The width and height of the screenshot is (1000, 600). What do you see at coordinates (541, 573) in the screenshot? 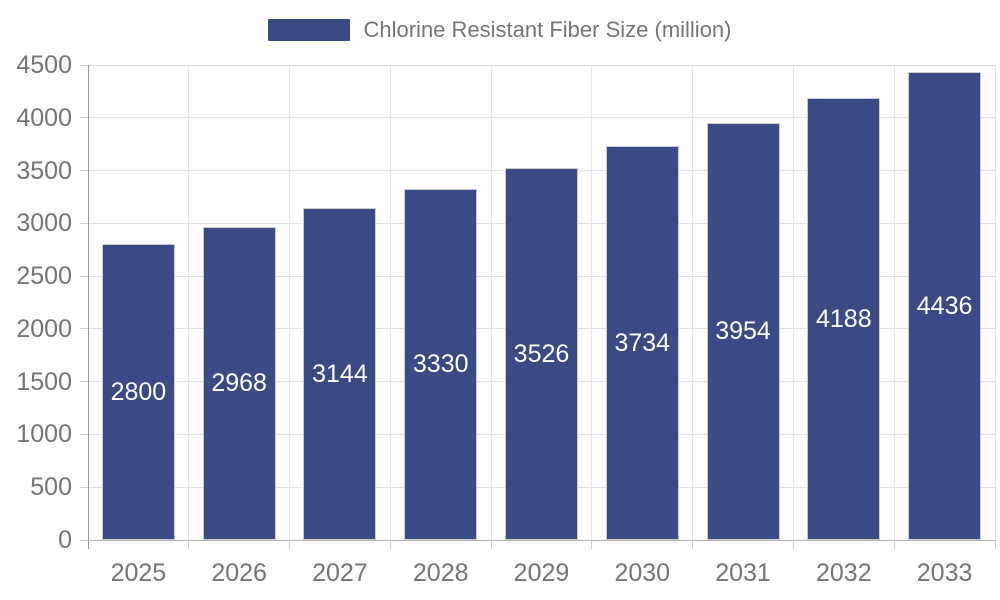
I see `x-axis-tick-label: 2029` at bounding box center [541, 573].